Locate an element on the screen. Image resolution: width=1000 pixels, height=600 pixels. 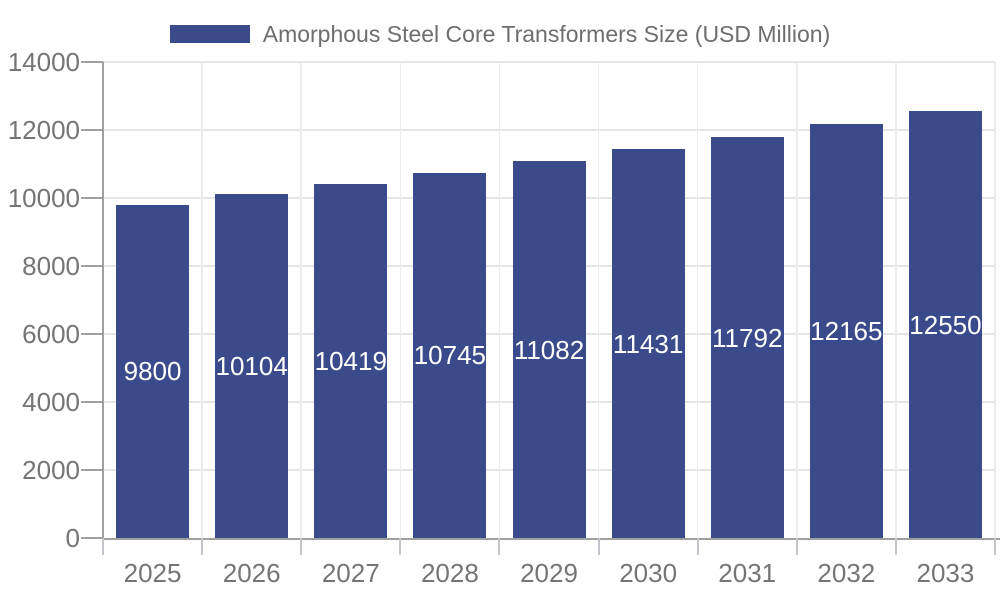
x-tick-label: 2026 is located at coordinates (251, 573).